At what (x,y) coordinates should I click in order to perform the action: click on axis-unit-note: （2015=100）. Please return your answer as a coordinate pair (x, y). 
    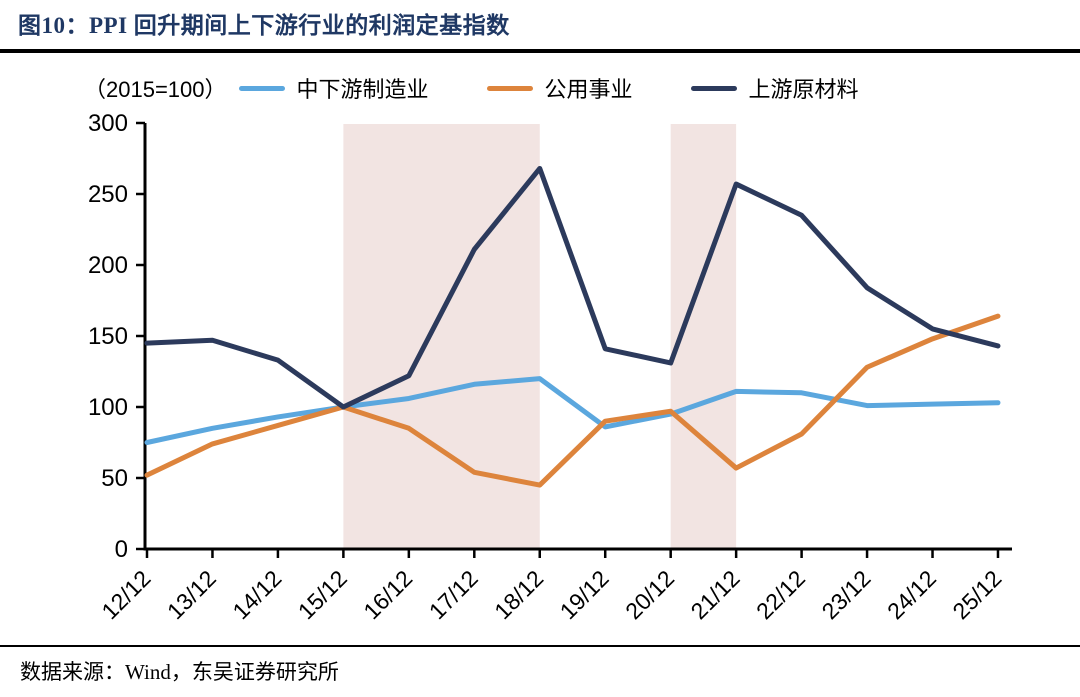
    Looking at the image, I should click on (155, 89).